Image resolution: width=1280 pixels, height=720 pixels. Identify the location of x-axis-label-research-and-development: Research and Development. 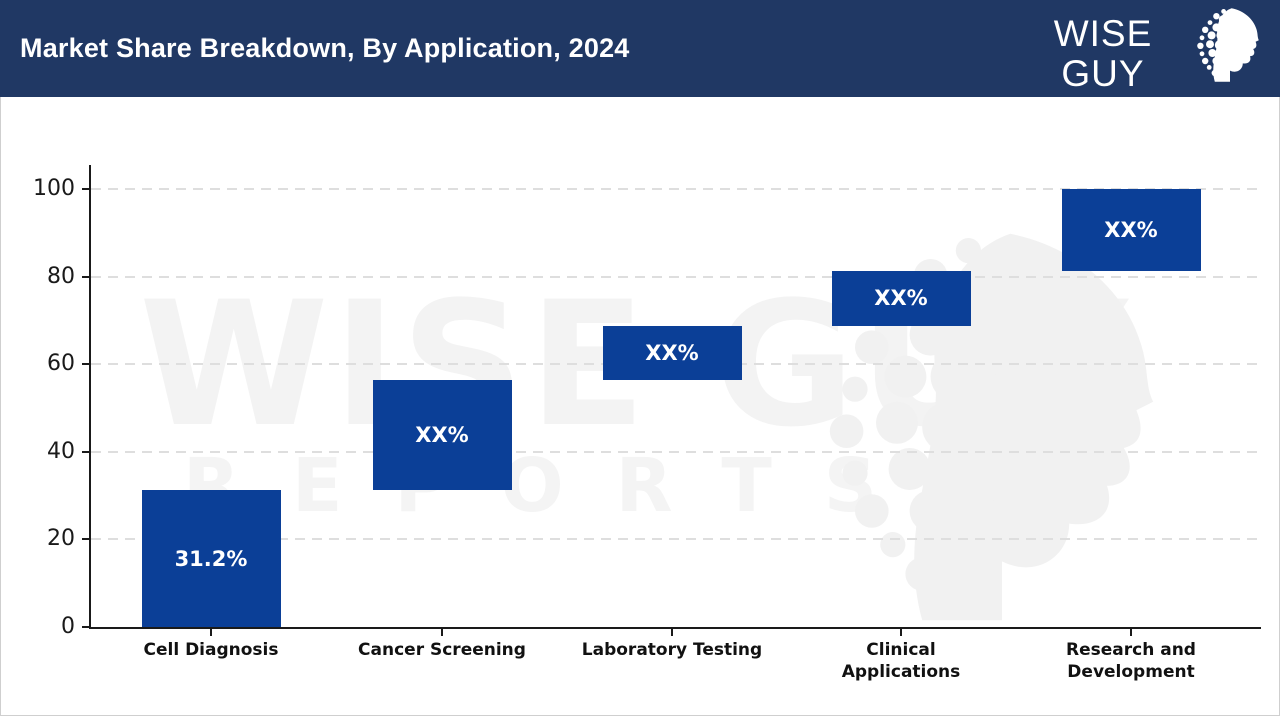
(1131, 661).